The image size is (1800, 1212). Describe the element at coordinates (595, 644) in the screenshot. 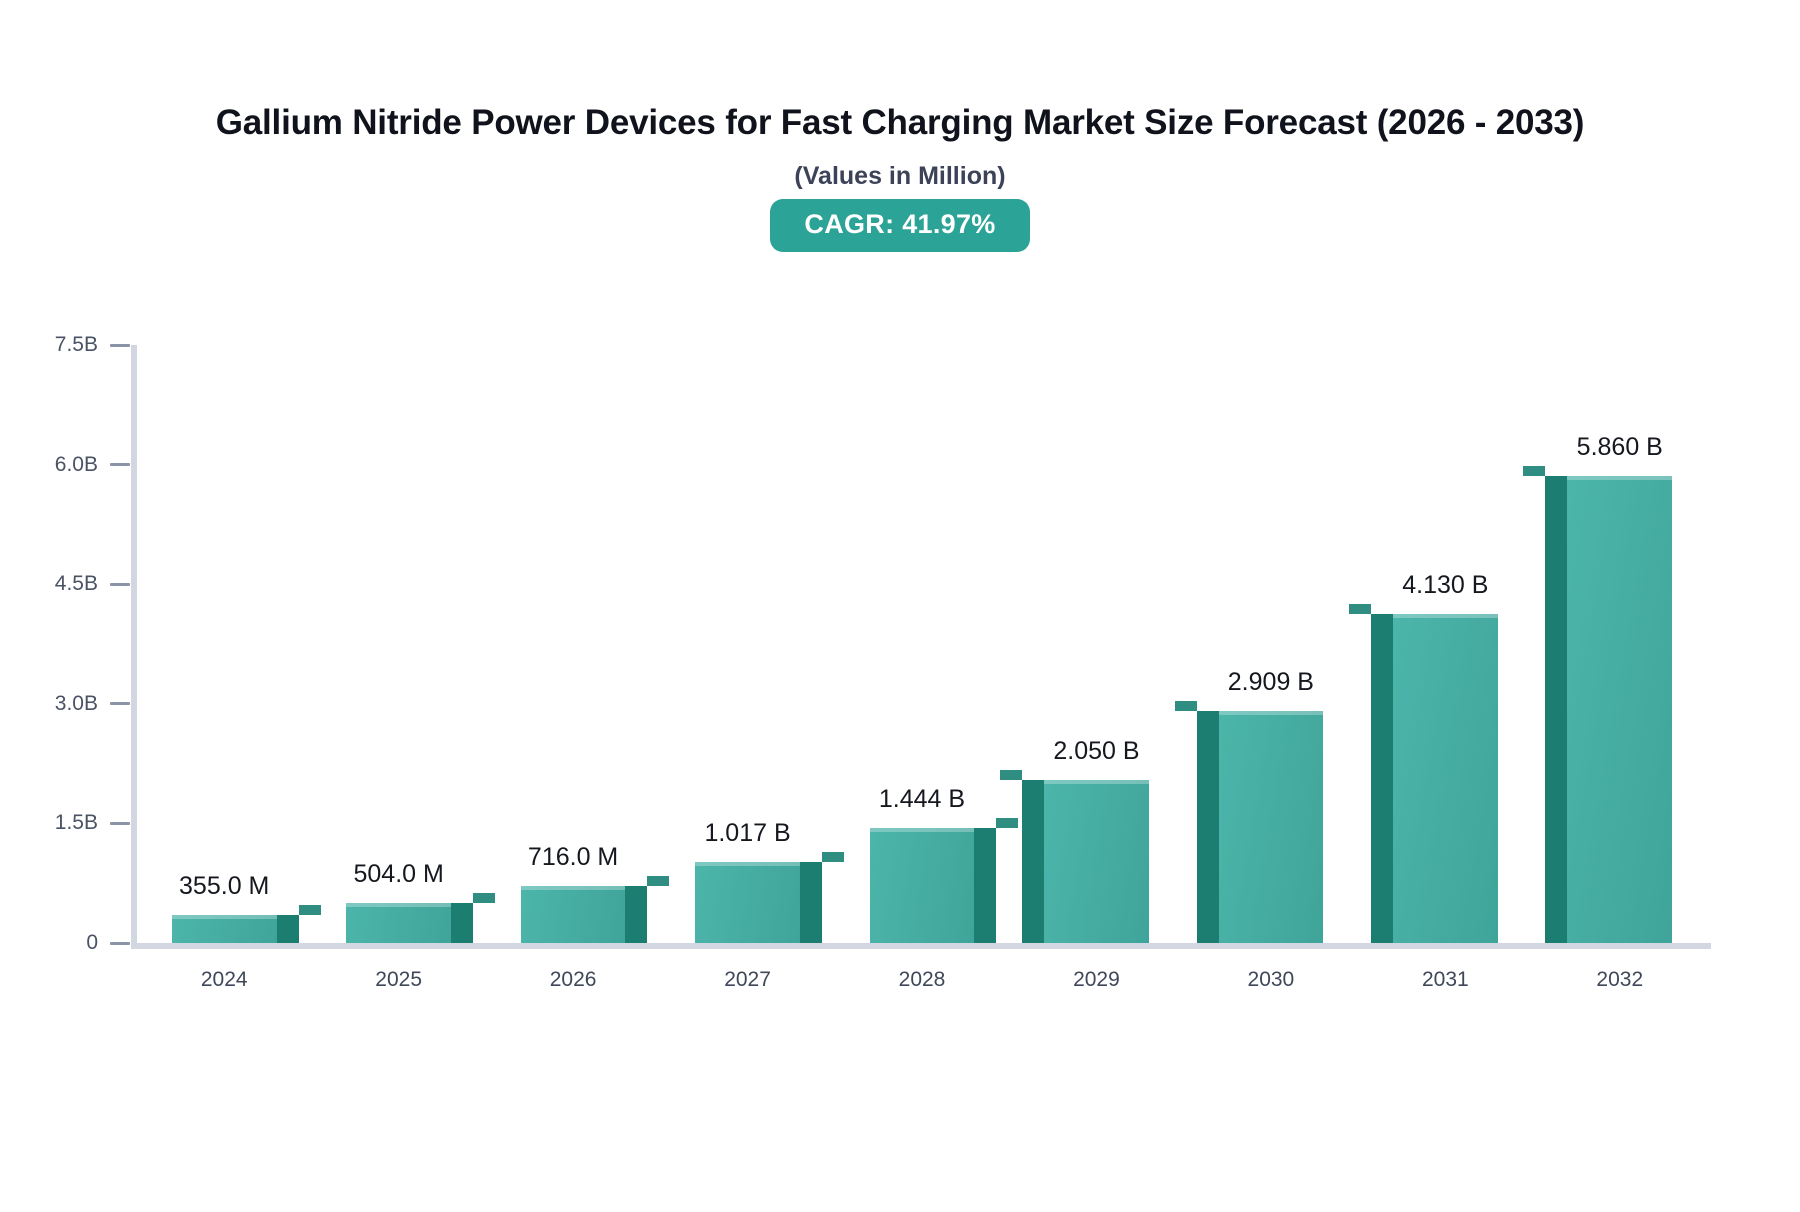

I see `bar-slot: 716.0 M` at that location.